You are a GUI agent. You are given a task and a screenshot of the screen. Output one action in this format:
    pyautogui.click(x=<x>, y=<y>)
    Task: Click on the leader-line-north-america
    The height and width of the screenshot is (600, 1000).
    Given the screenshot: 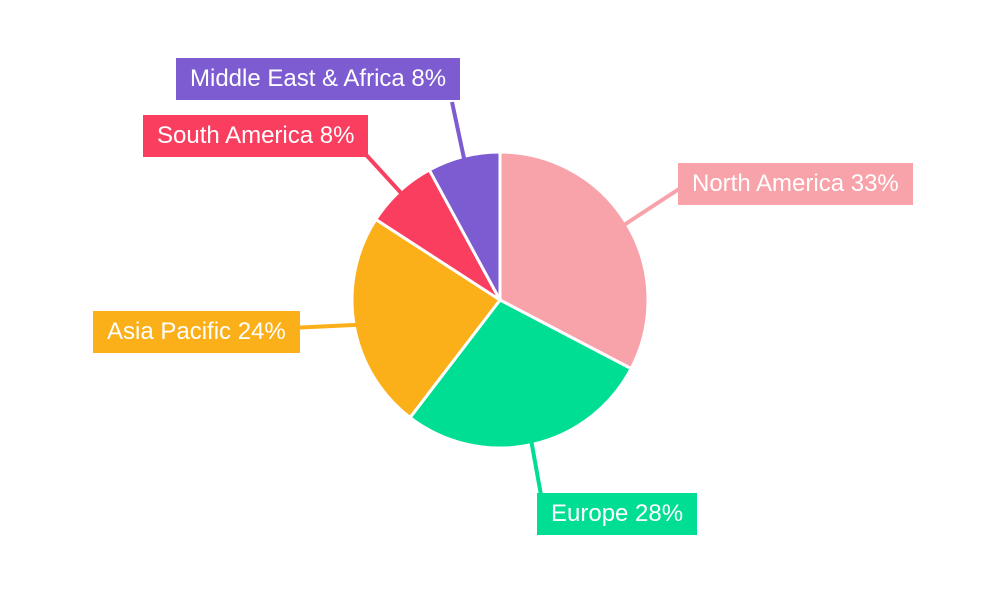 What is the action you would take?
    pyautogui.click(x=652, y=207)
    